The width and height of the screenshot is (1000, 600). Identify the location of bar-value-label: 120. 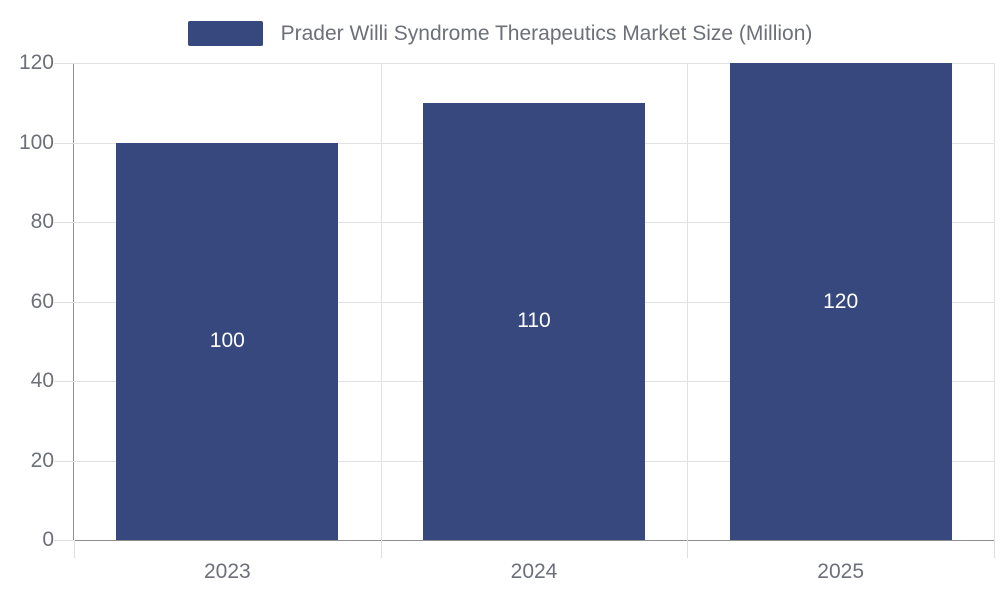
(841, 301).